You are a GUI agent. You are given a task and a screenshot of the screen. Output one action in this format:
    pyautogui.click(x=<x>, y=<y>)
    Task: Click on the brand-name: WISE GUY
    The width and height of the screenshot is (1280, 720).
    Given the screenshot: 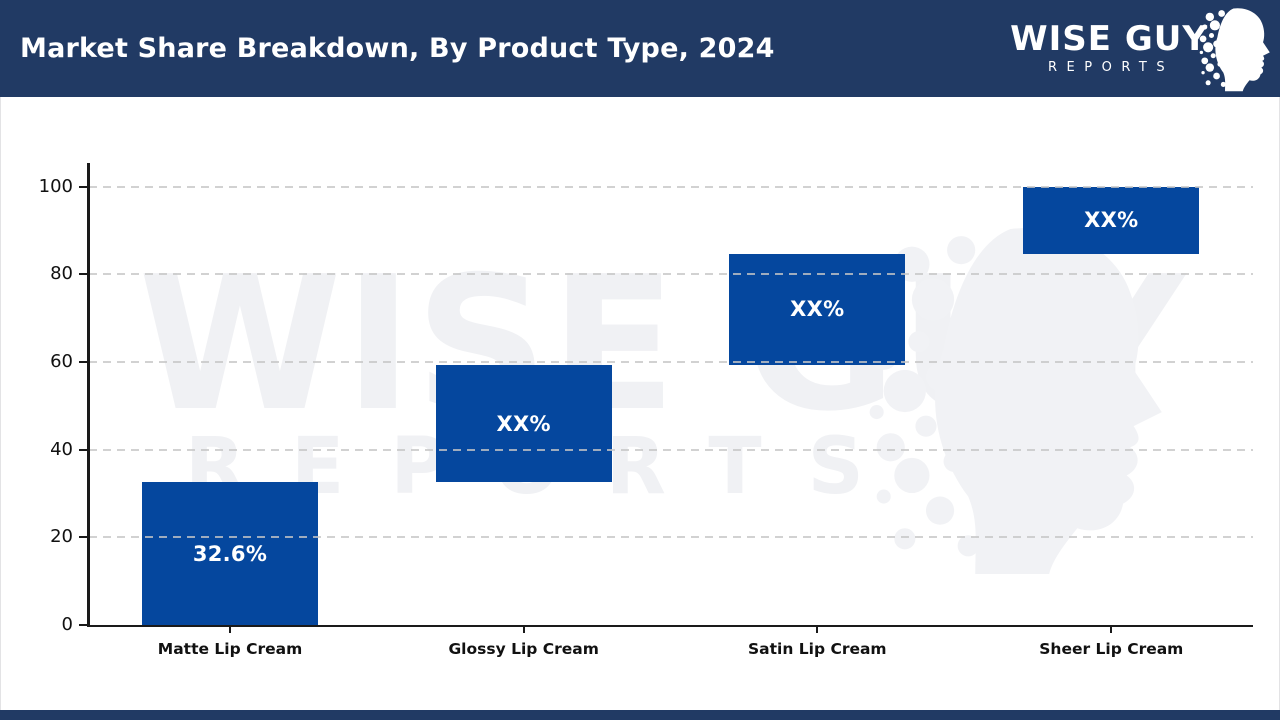 What is the action you would take?
    pyautogui.click(x=1109, y=39)
    